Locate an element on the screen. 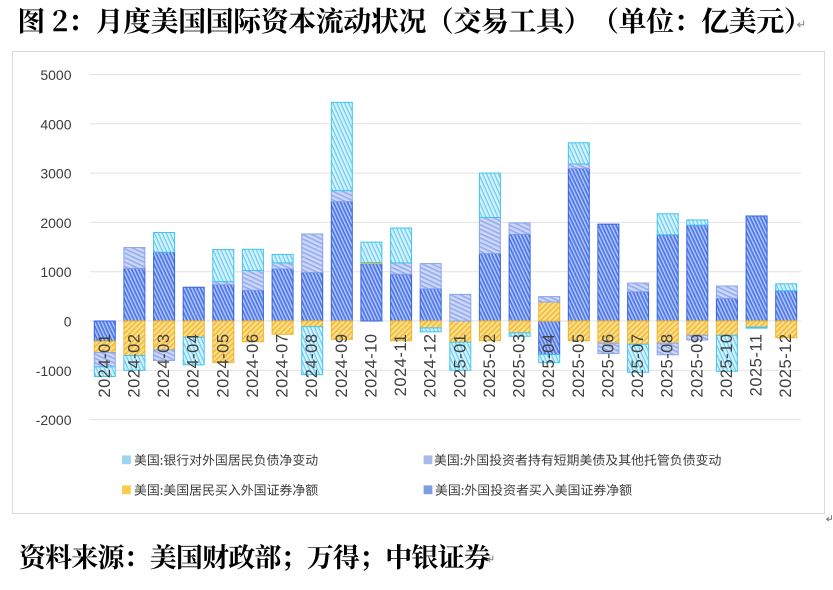 The height and width of the screenshot is (590, 833). svg-text: -1000 is located at coordinates (54, 371).